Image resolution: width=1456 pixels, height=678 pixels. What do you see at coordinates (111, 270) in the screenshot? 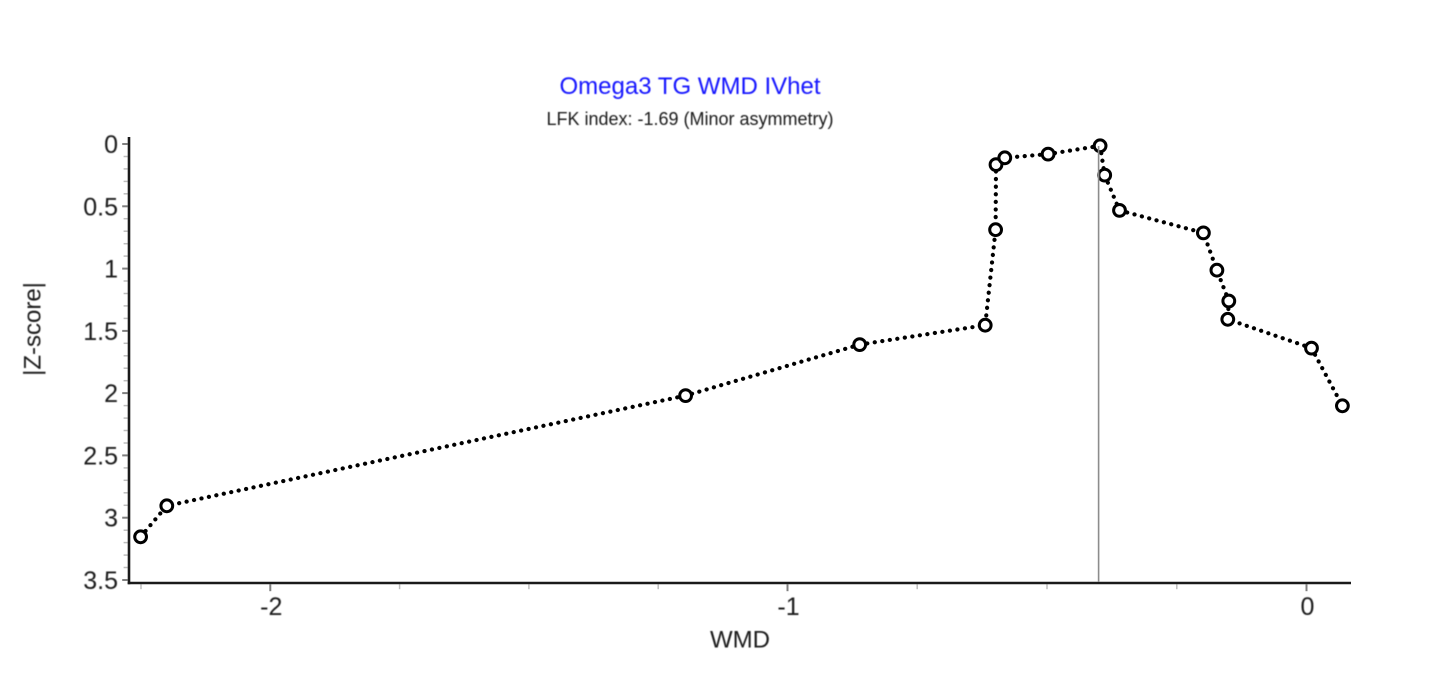
I see `svg-text: 1` at bounding box center [111, 270].